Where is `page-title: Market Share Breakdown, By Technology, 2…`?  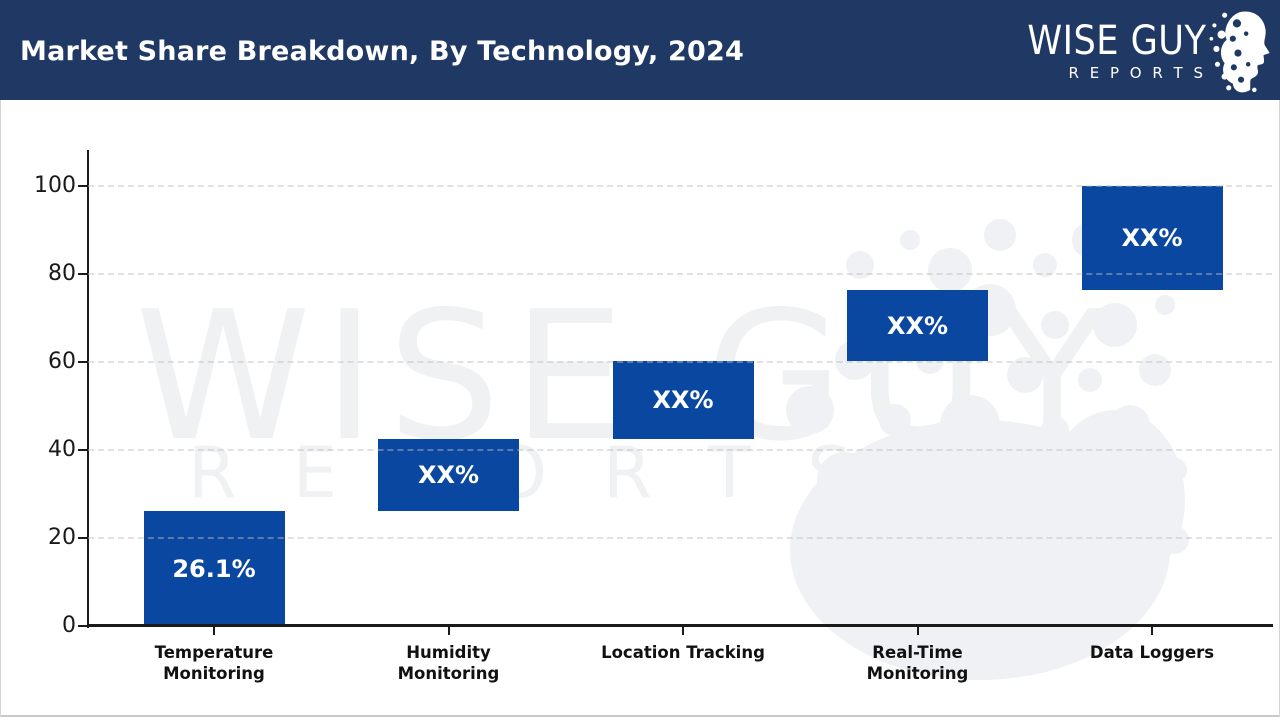
page-title: Market Share Breakdown, By Technology, 2… is located at coordinates (382, 51).